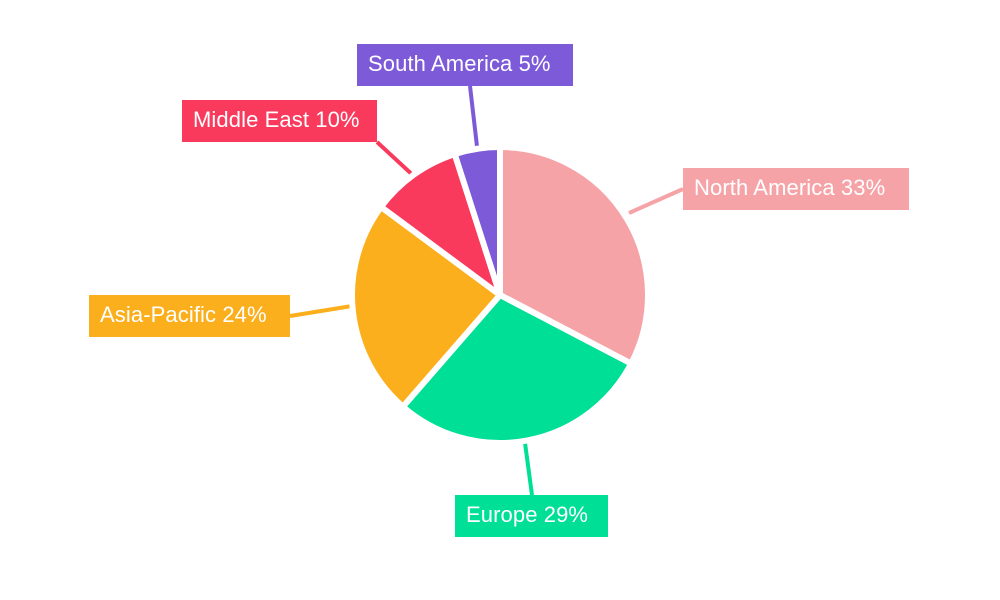 Image resolution: width=1000 pixels, height=600 pixels. What do you see at coordinates (426, 306) in the screenshot?
I see `pie-slice-asia-pacific` at bounding box center [426, 306].